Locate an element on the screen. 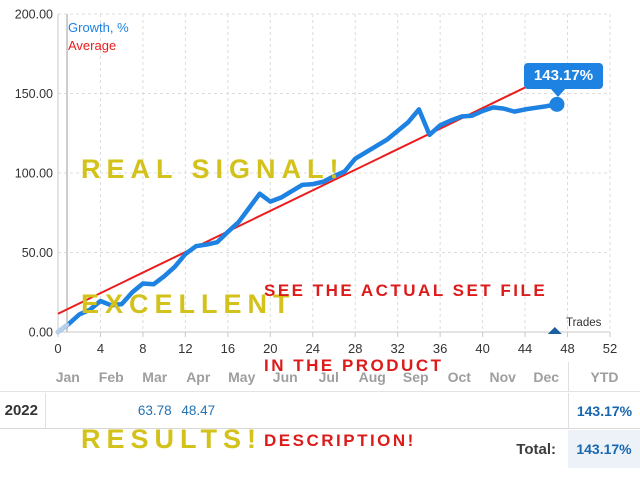  month-header-jul: Jul is located at coordinates (328, 376).